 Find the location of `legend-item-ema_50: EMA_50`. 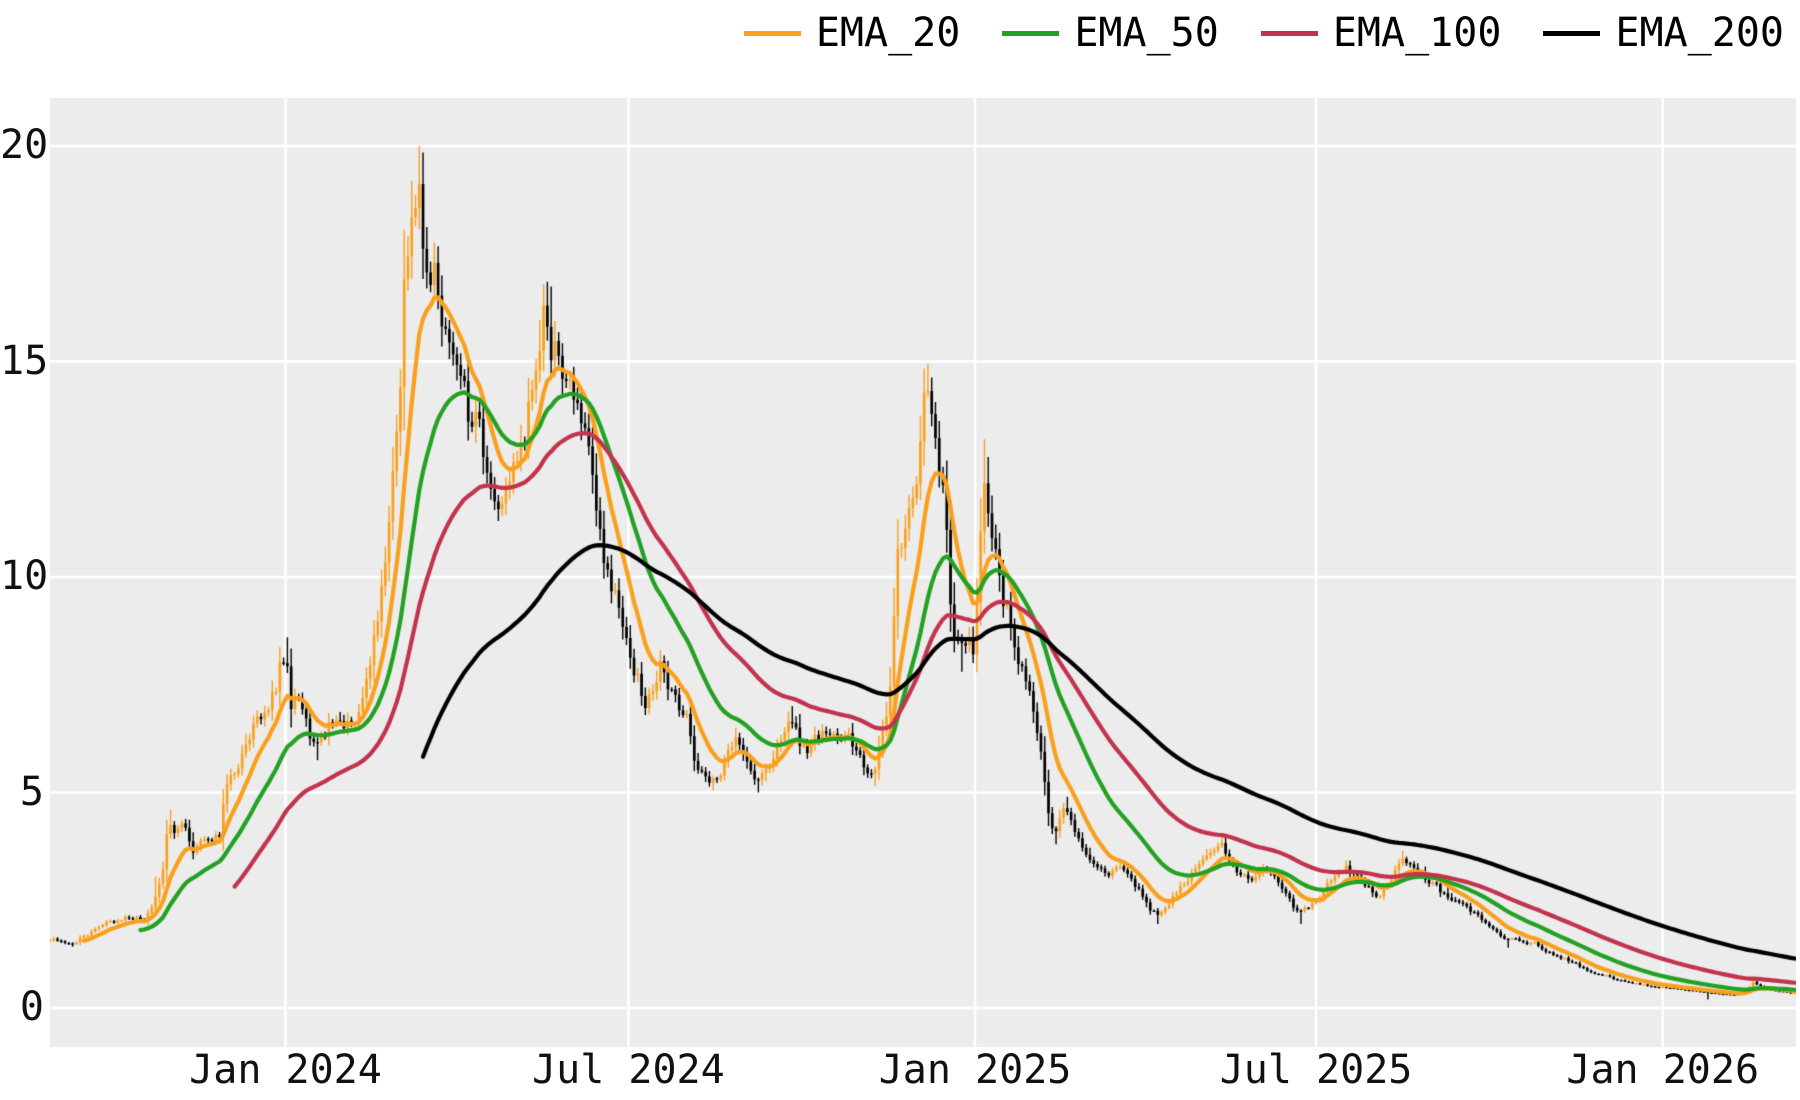

legend-item-ema_50: EMA_50 is located at coordinates (1110, 33).